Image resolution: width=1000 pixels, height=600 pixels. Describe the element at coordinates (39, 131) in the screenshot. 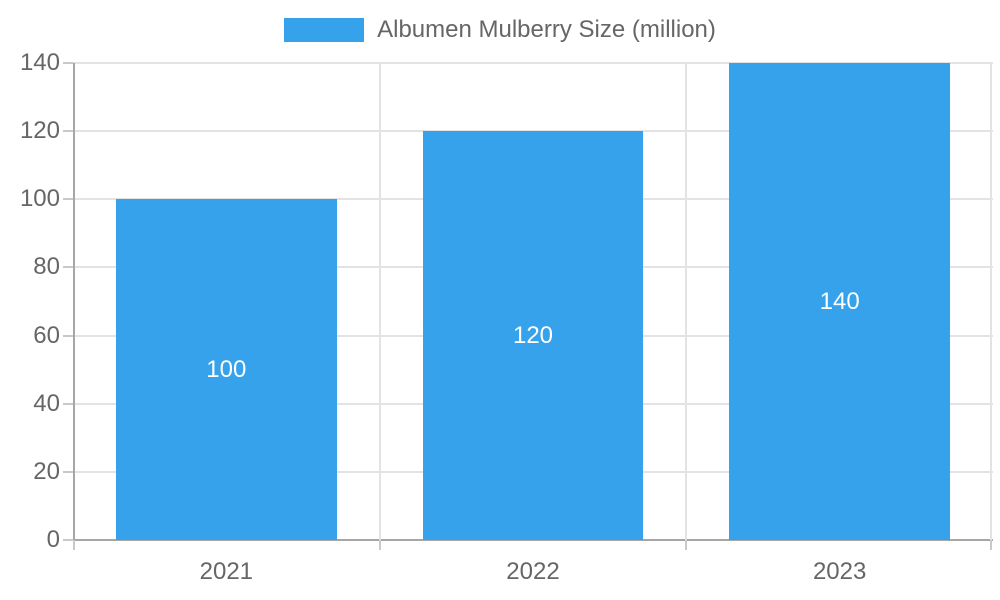

I see `y-axis-label-120: 120` at that location.